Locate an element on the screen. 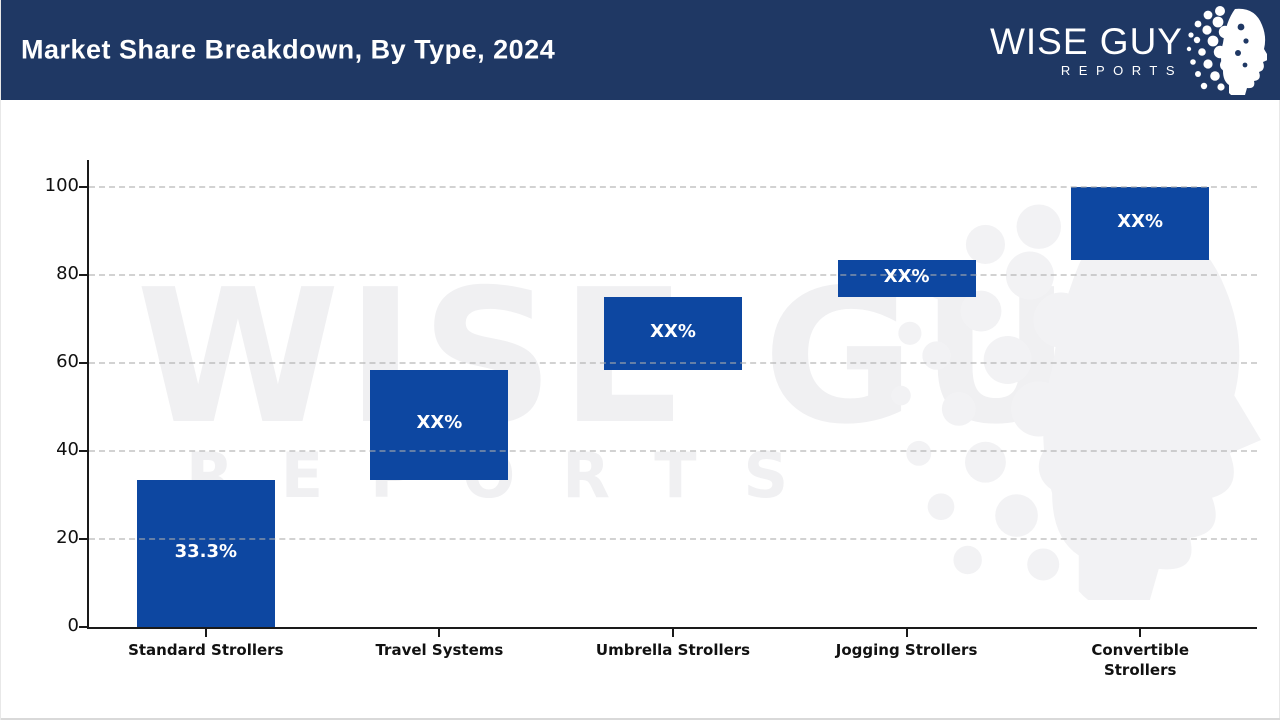 Image resolution: width=1280 pixels, height=720 pixels. brand-logo: WISE GUY REPORTS is located at coordinates (1128, 50).